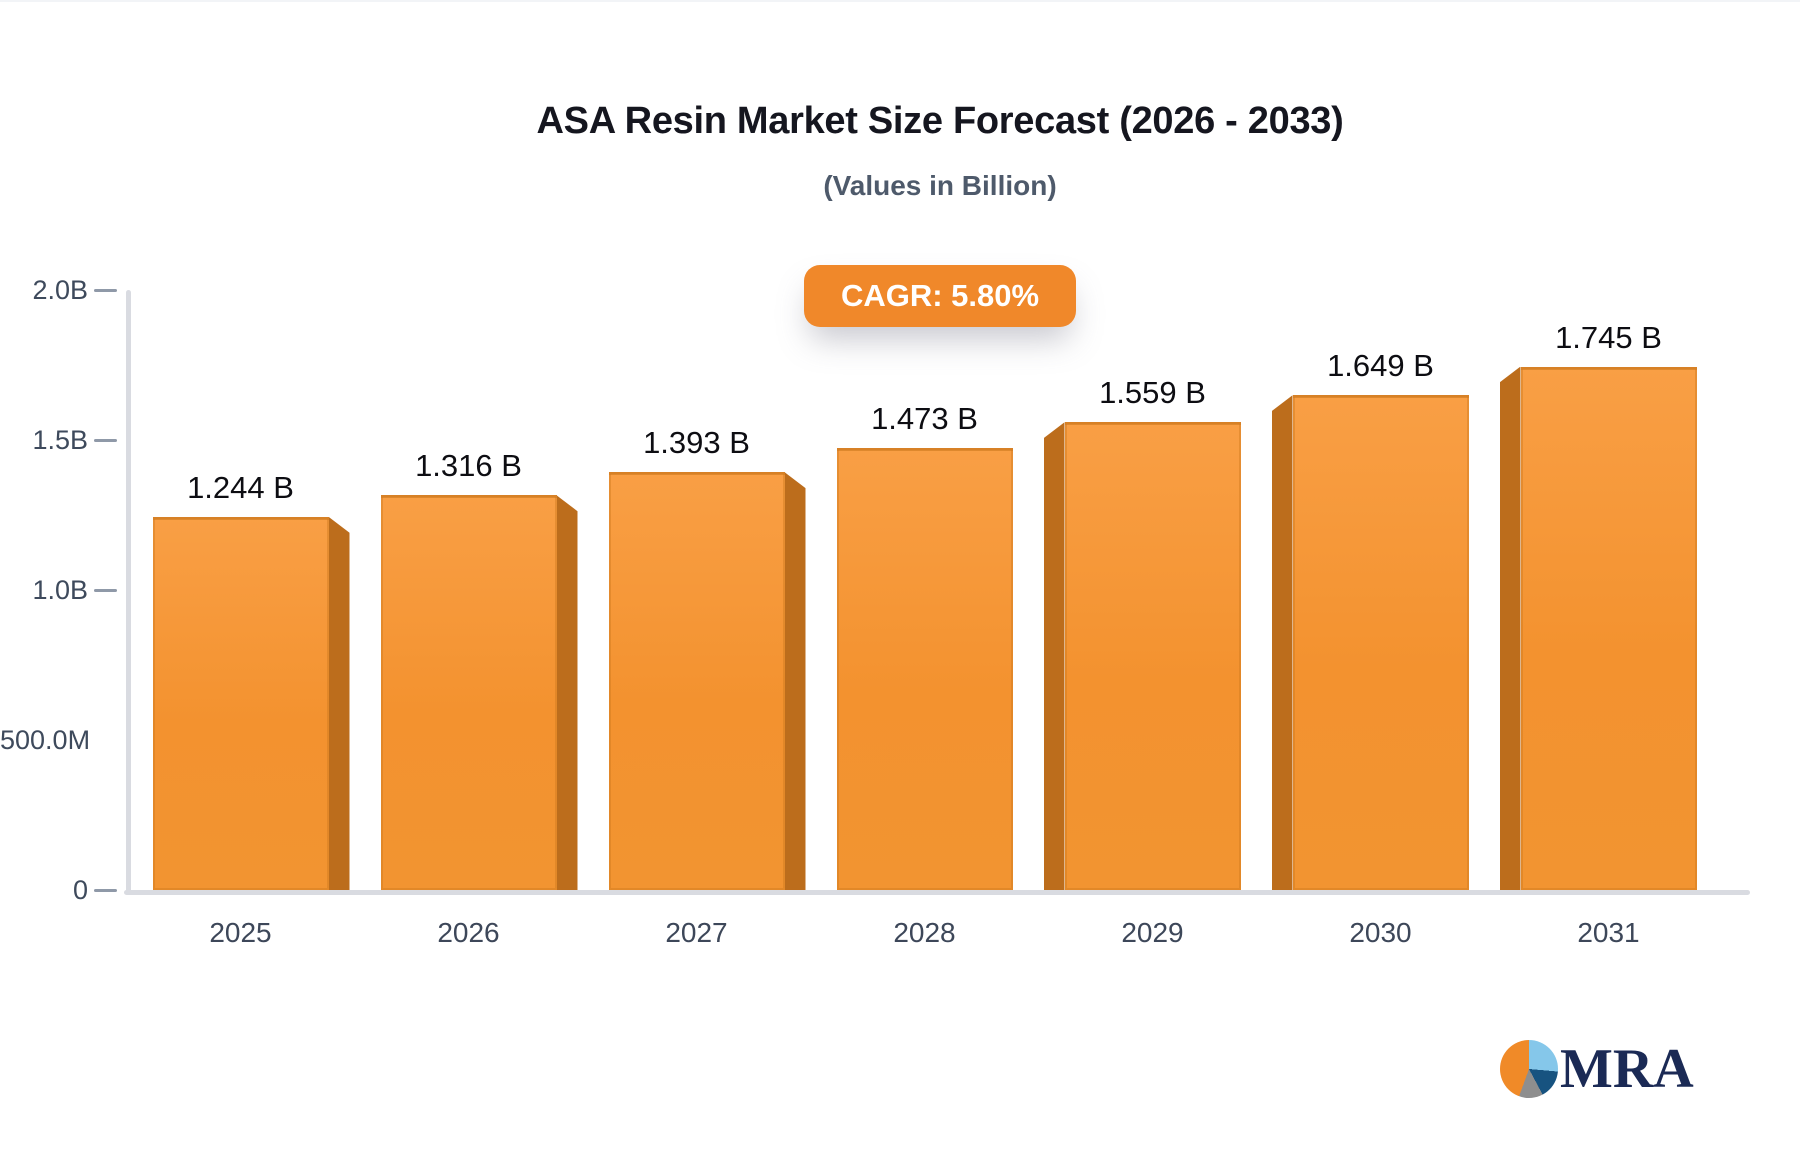 The height and width of the screenshot is (1158, 1800). I want to click on x-tick-label: 2031, so click(1608, 932).